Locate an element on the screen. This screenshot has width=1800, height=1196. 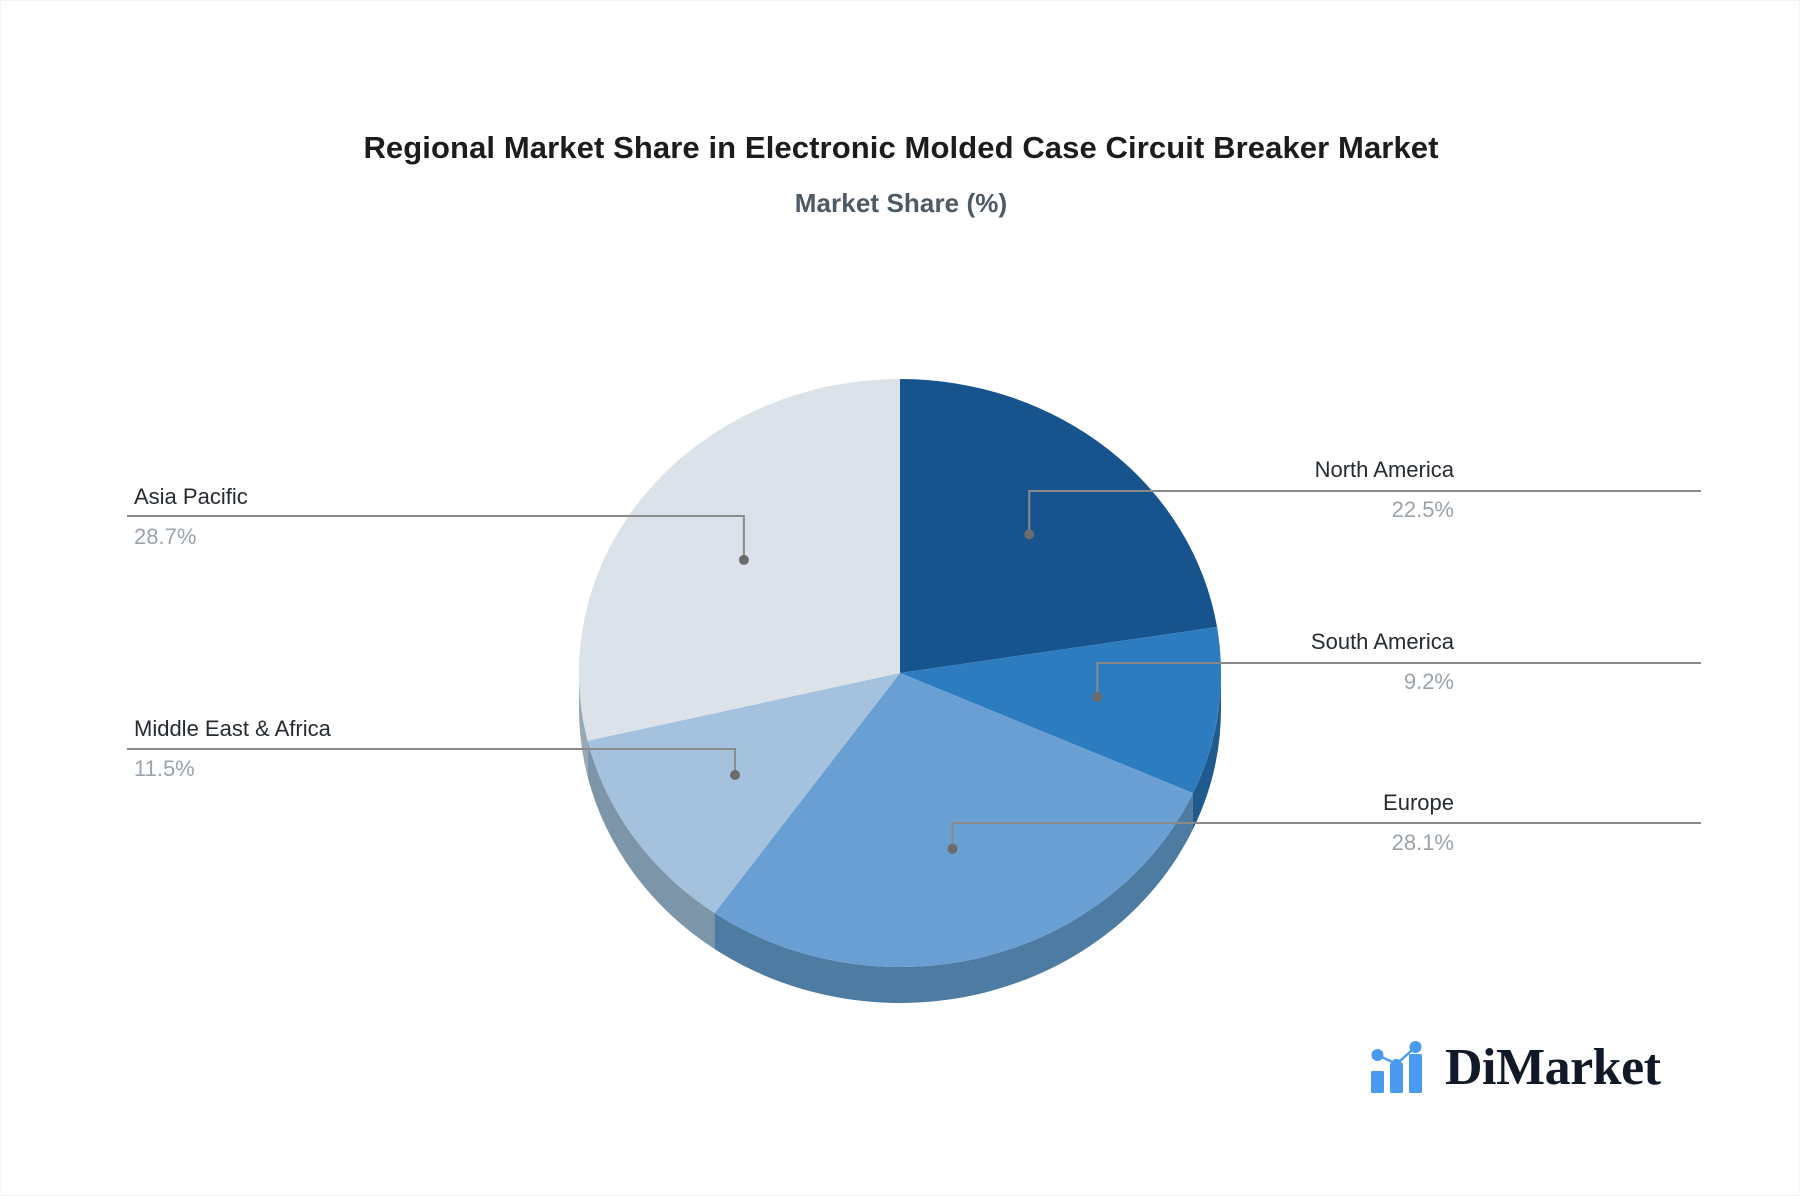
callout-south-america: South America 9.2% is located at coordinates (1254, 661).